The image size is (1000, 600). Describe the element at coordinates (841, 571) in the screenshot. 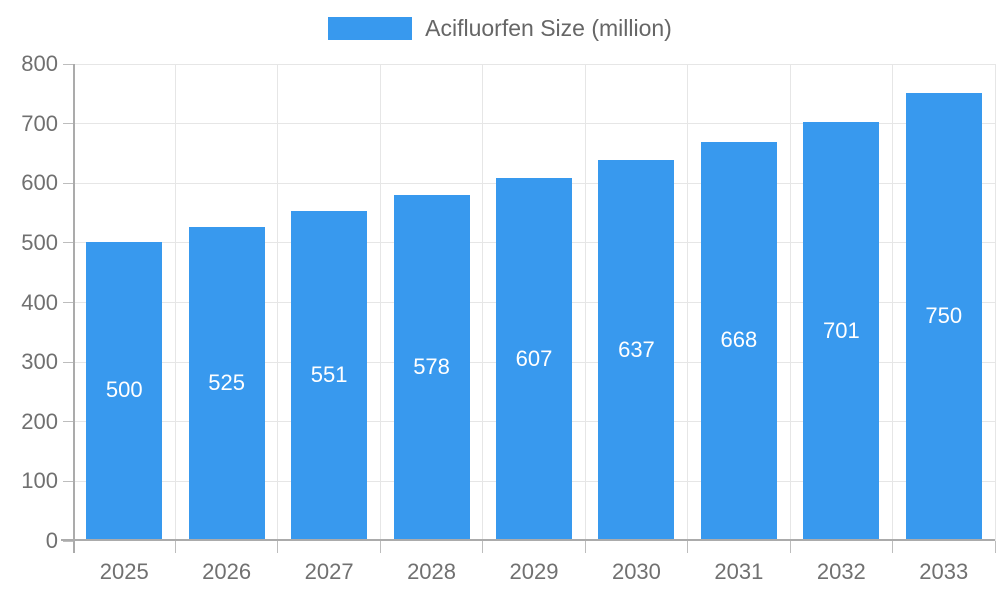

I see `x-axis-label: 2032` at that location.